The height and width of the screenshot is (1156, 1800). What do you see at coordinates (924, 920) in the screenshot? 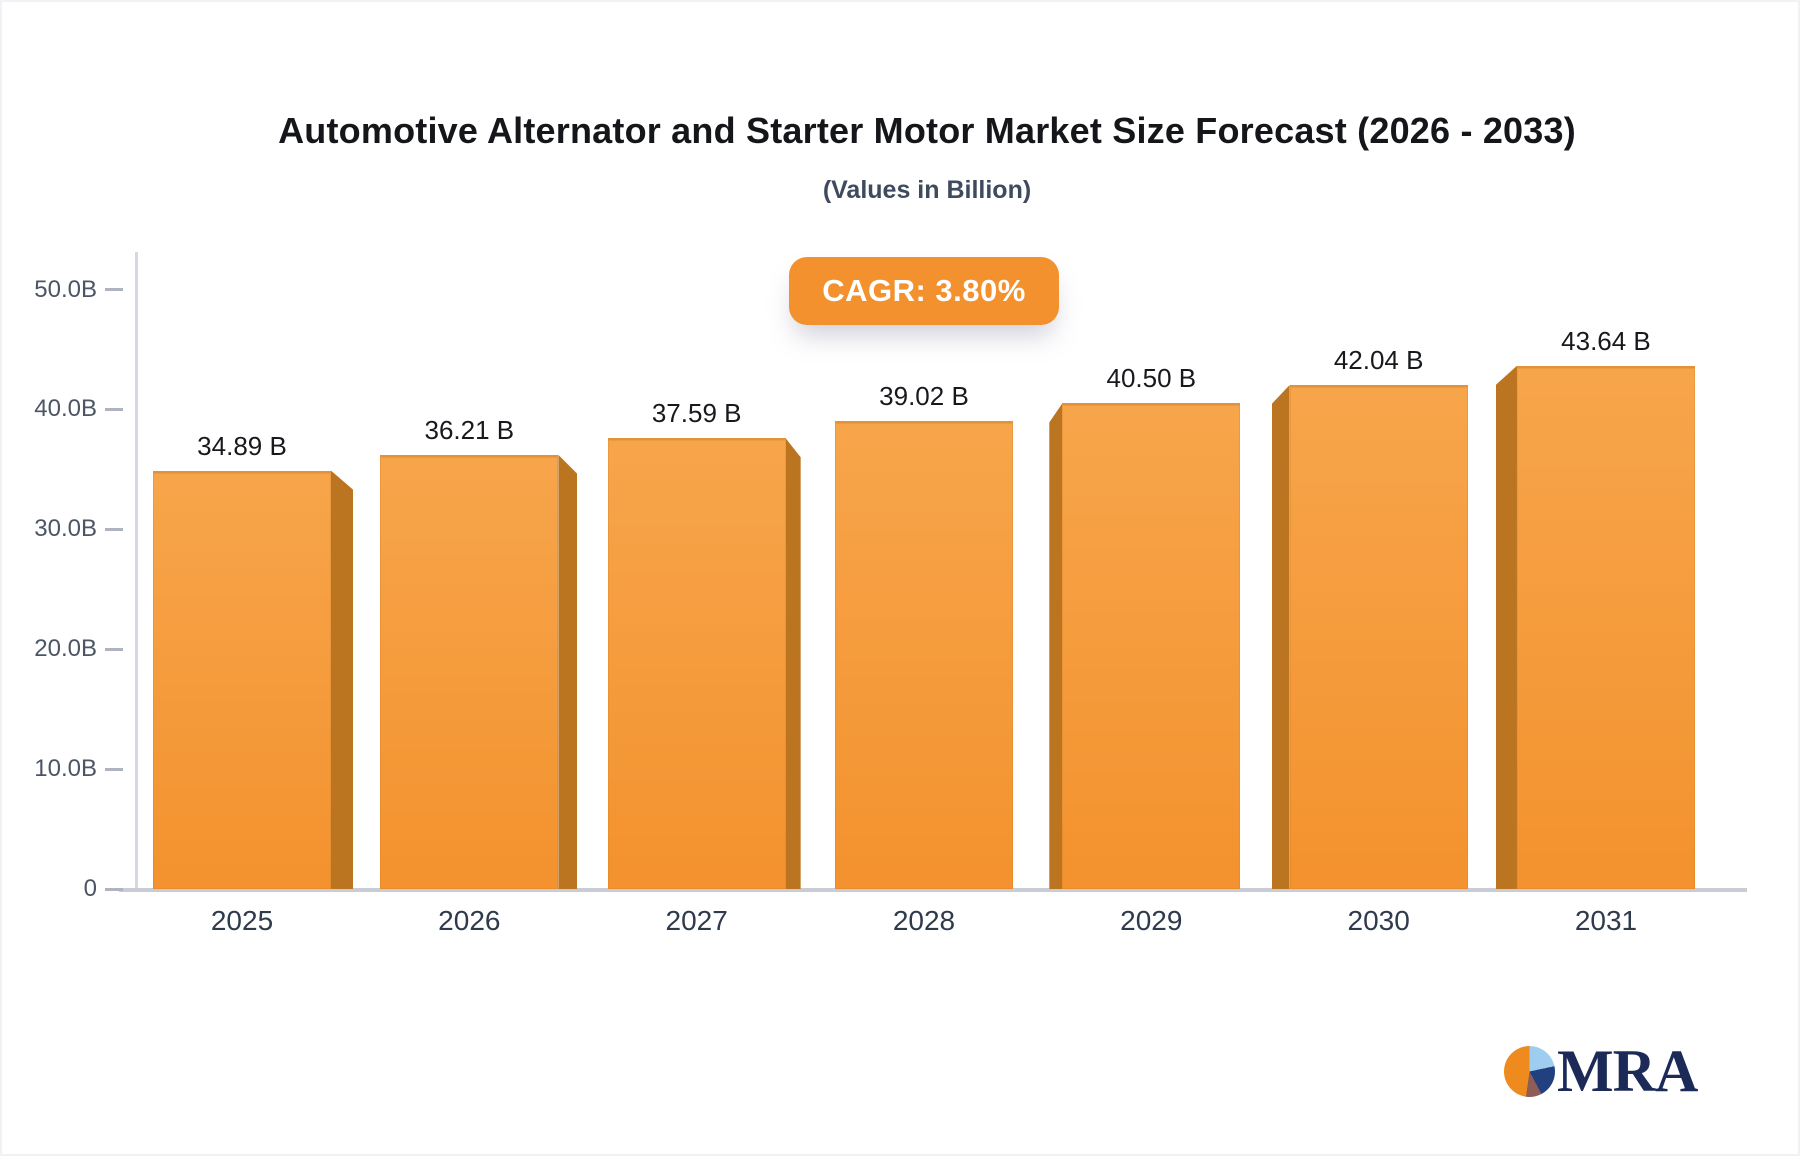
I see `year-label-2028: 2028` at bounding box center [924, 920].